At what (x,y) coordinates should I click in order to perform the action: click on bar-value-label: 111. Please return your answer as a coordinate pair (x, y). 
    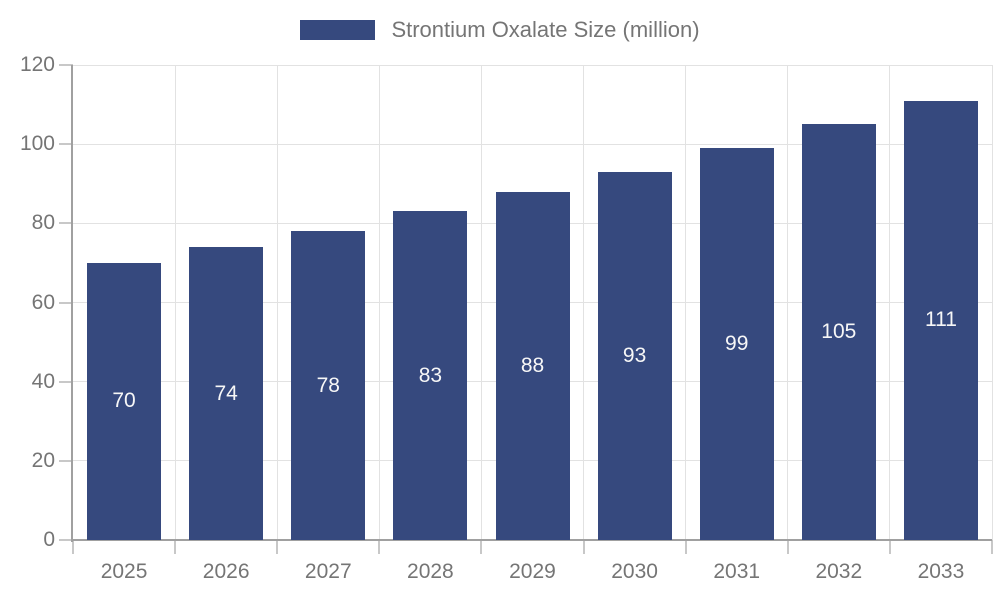
    Looking at the image, I should click on (940, 320).